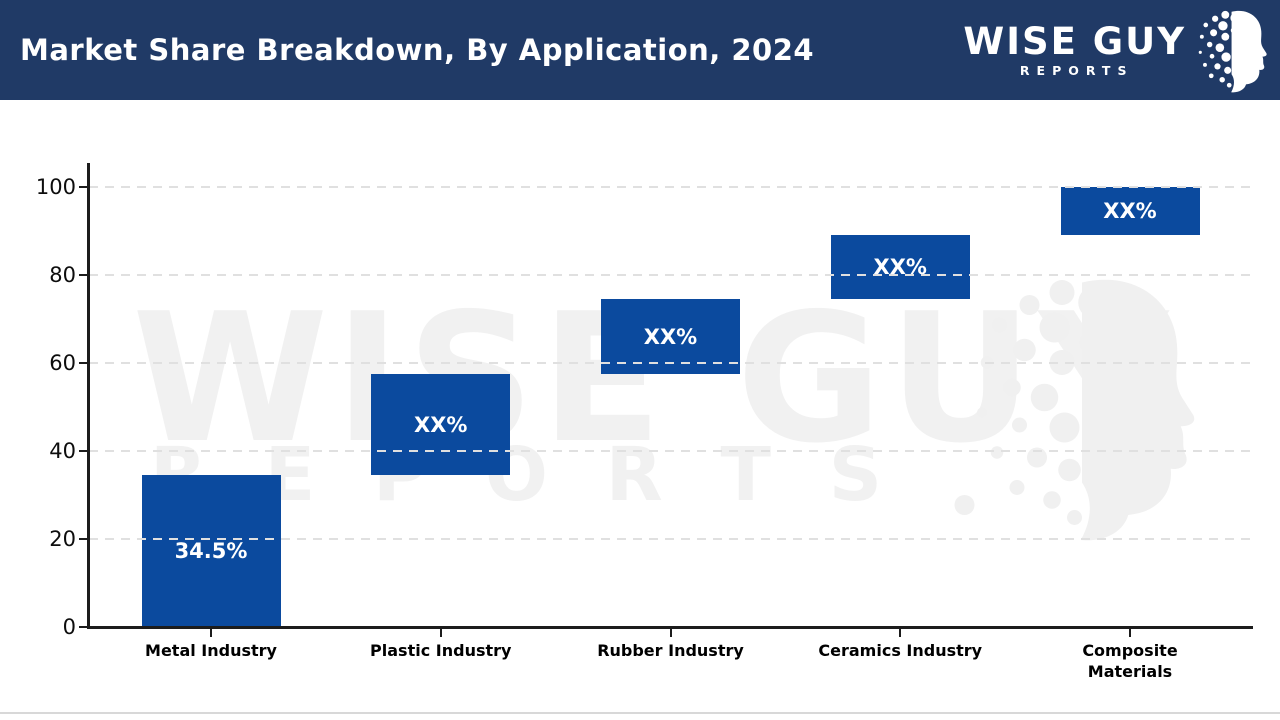 This screenshot has height=720, width=1280. Describe the element at coordinates (62, 539) in the screenshot. I see `y-tick-label: 20` at that location.